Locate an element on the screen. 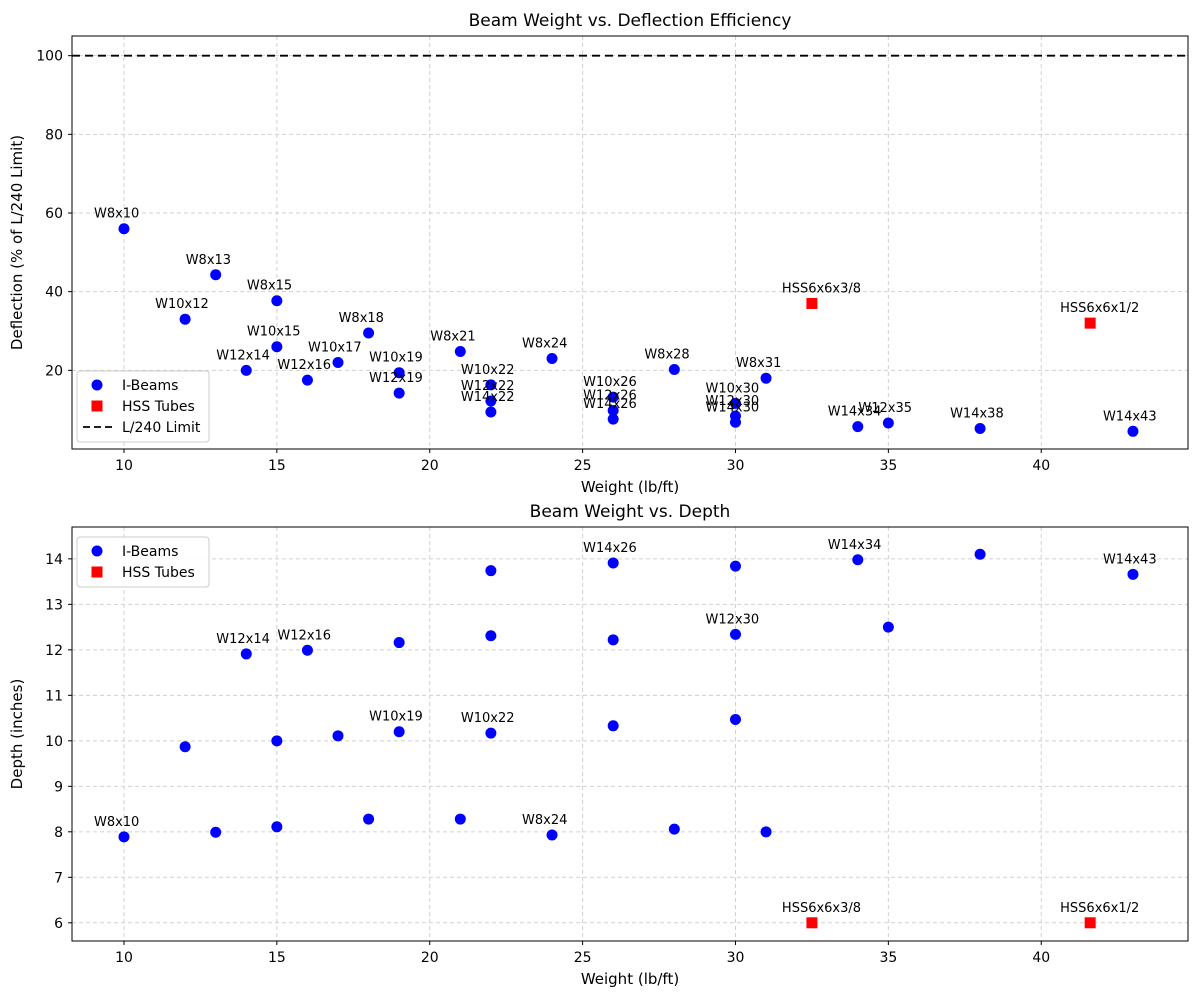 This screenshot has height=1000, width=1200. point-HSS6x6x3/8 is located at coordinates (812, 303).